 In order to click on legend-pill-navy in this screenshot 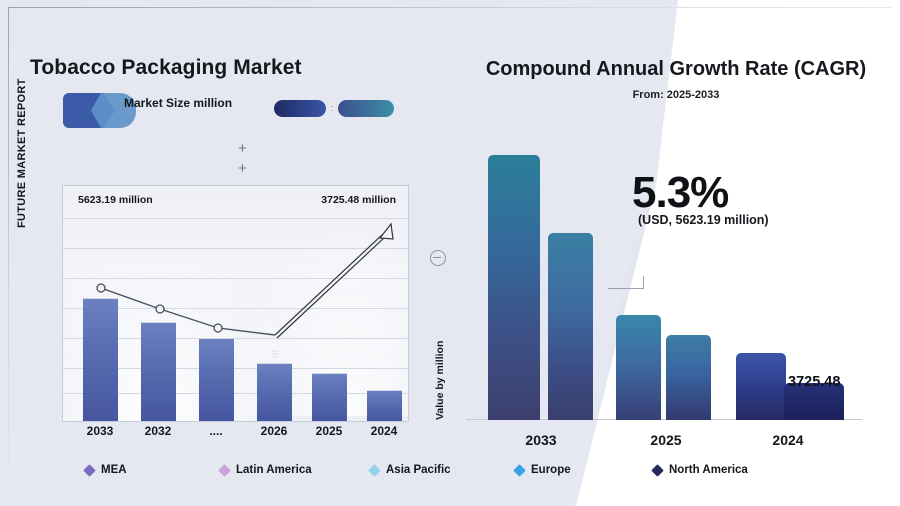, I will do `click(300, 108)`.